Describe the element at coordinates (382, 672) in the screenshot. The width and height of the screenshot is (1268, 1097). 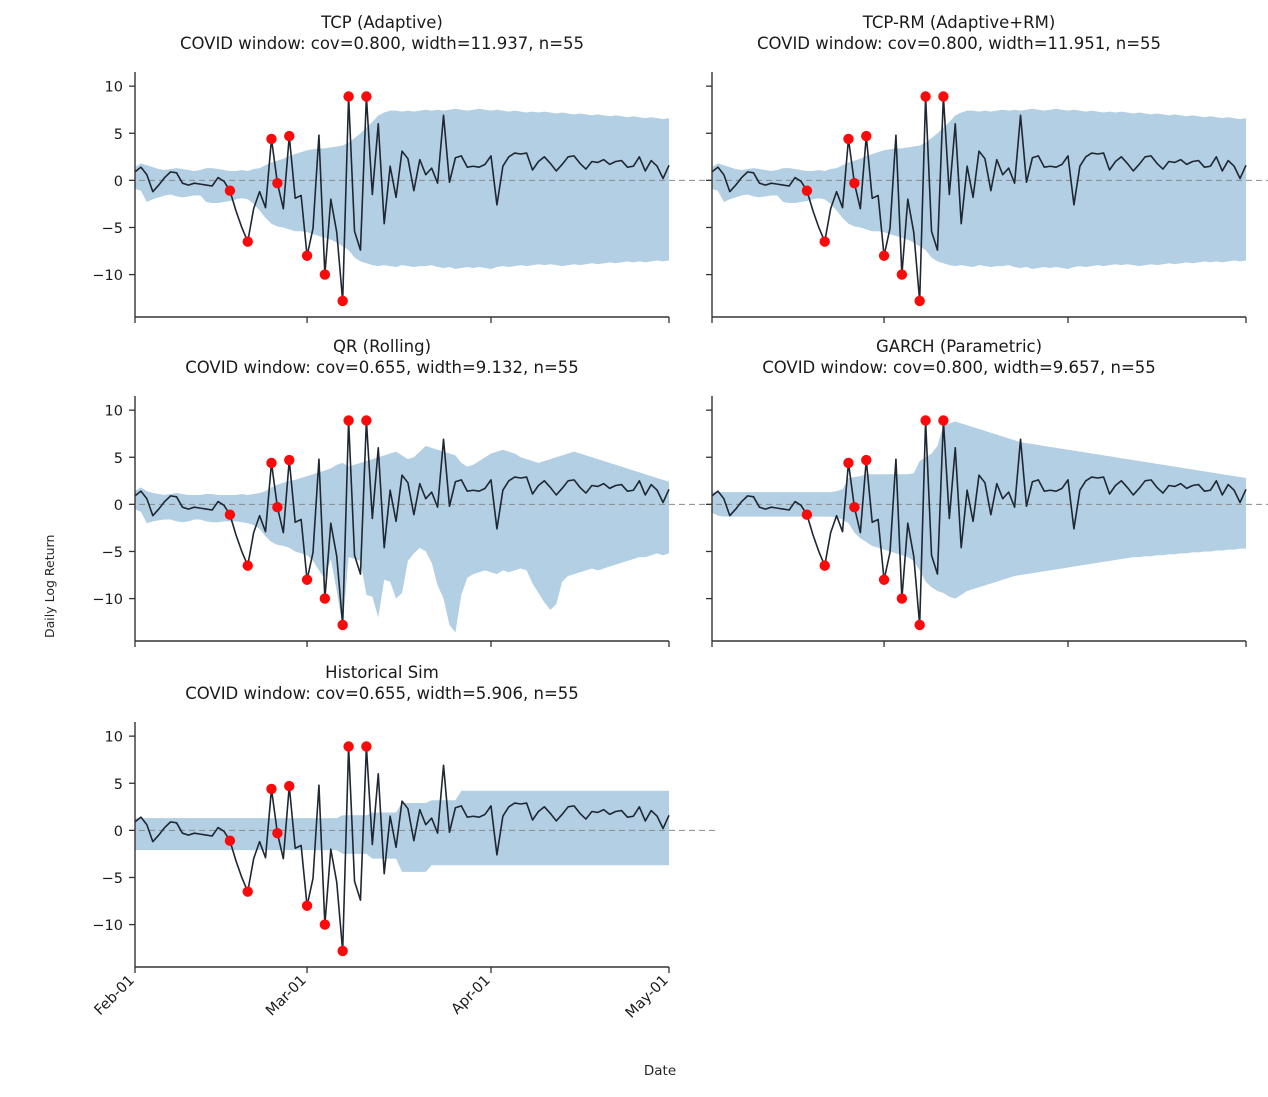
I see `panel-title-method-historical-sim: Historical Sim` at that location.